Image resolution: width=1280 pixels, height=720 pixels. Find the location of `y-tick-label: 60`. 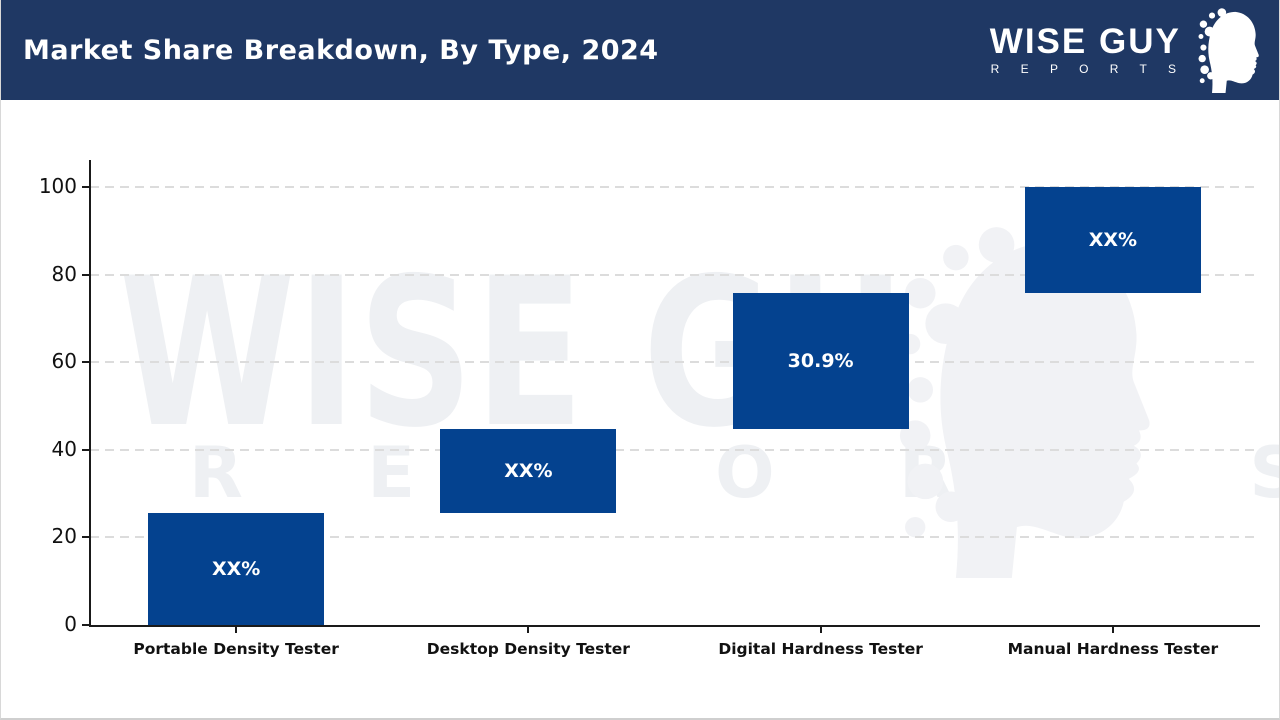

y-tick-label: 60 is located at coordinates (64, 361).